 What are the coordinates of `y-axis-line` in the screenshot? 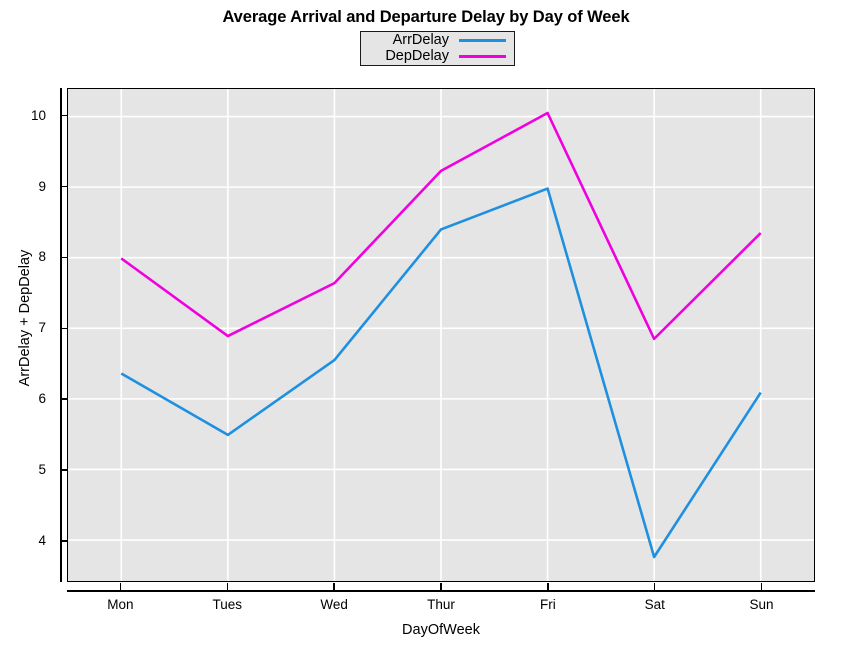 It's located at (61, 335).